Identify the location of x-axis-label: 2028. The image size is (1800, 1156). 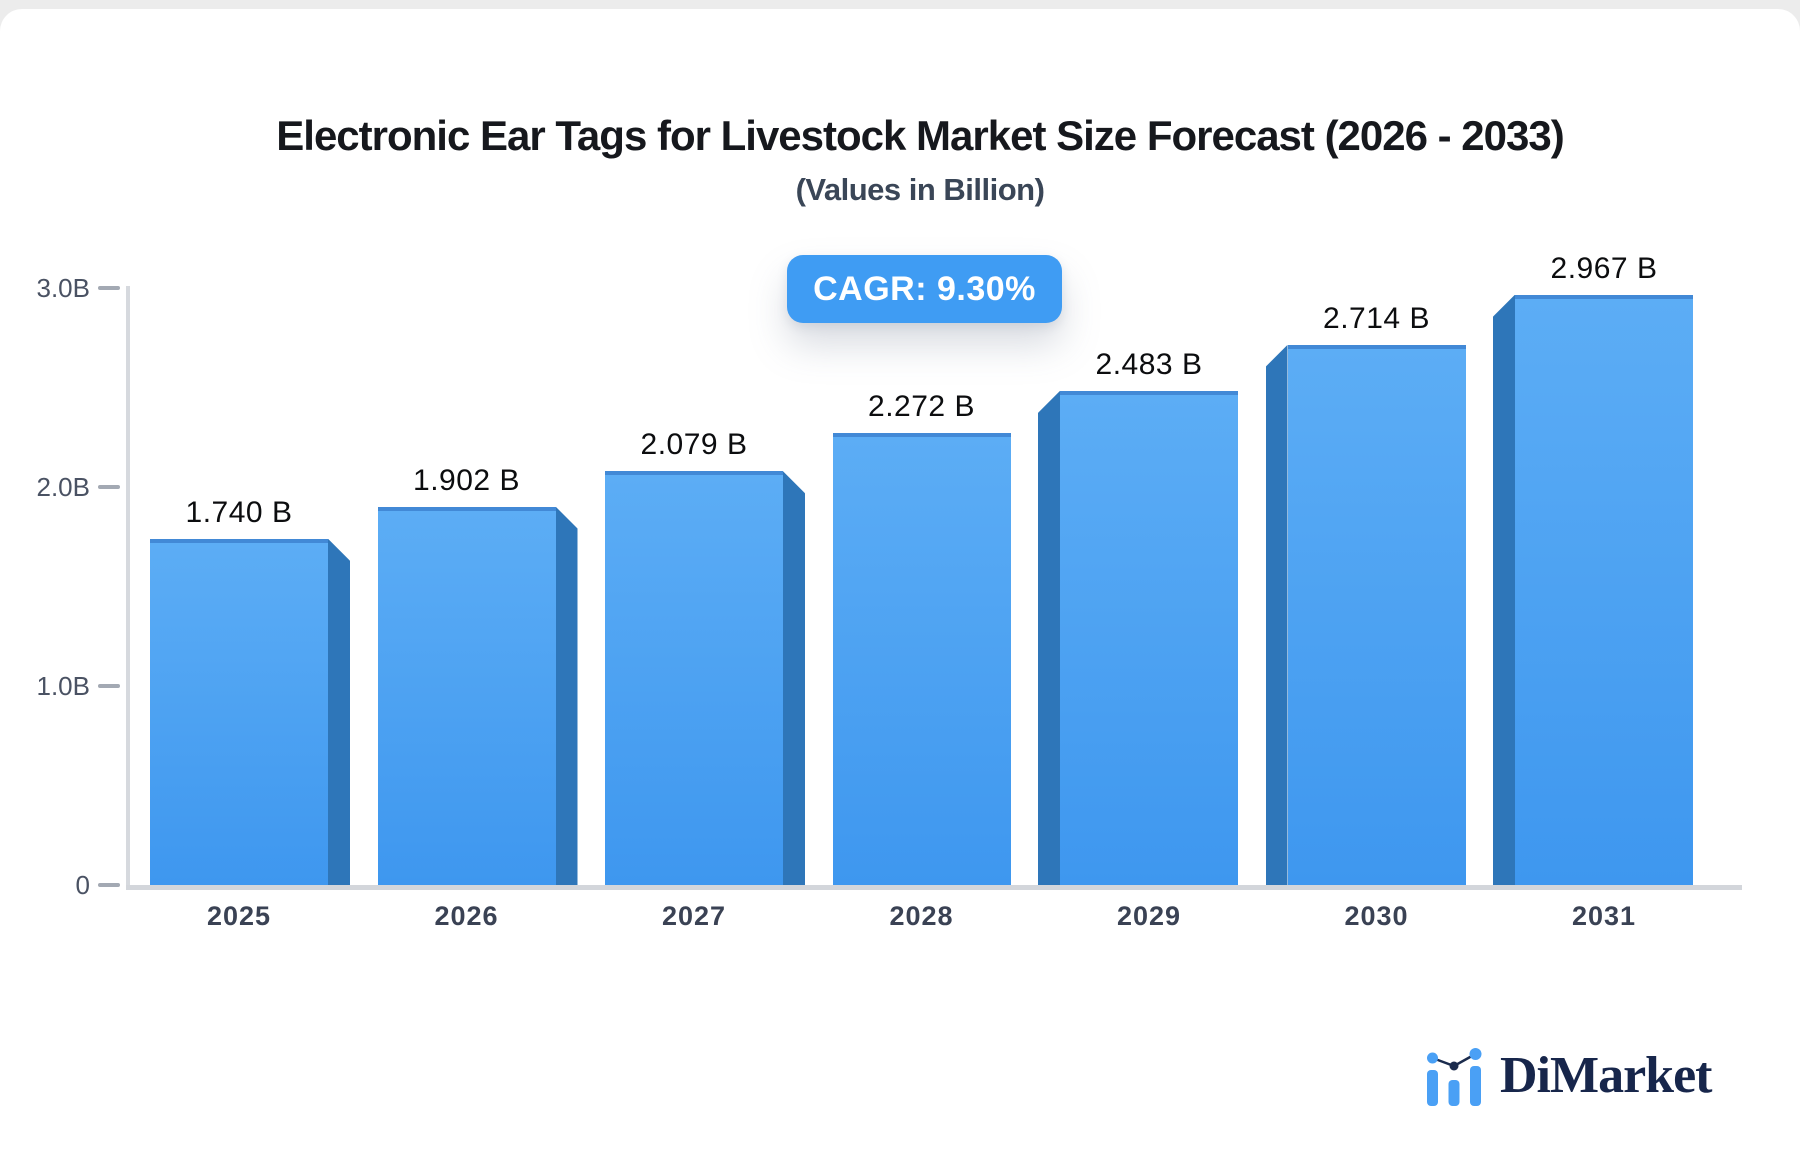
(921, 916).